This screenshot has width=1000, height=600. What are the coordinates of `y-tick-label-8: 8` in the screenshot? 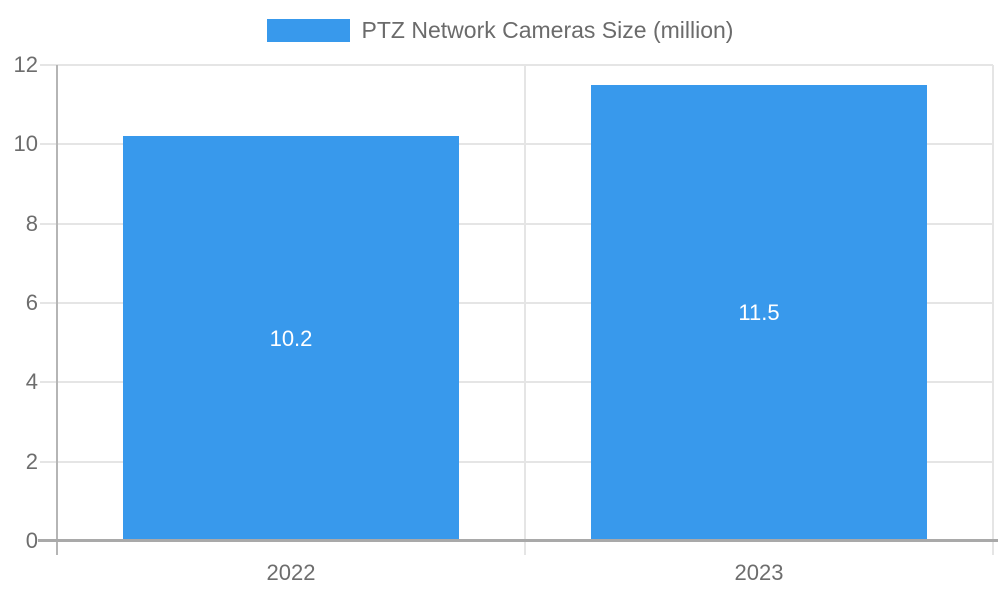 It's located at (31, 223).